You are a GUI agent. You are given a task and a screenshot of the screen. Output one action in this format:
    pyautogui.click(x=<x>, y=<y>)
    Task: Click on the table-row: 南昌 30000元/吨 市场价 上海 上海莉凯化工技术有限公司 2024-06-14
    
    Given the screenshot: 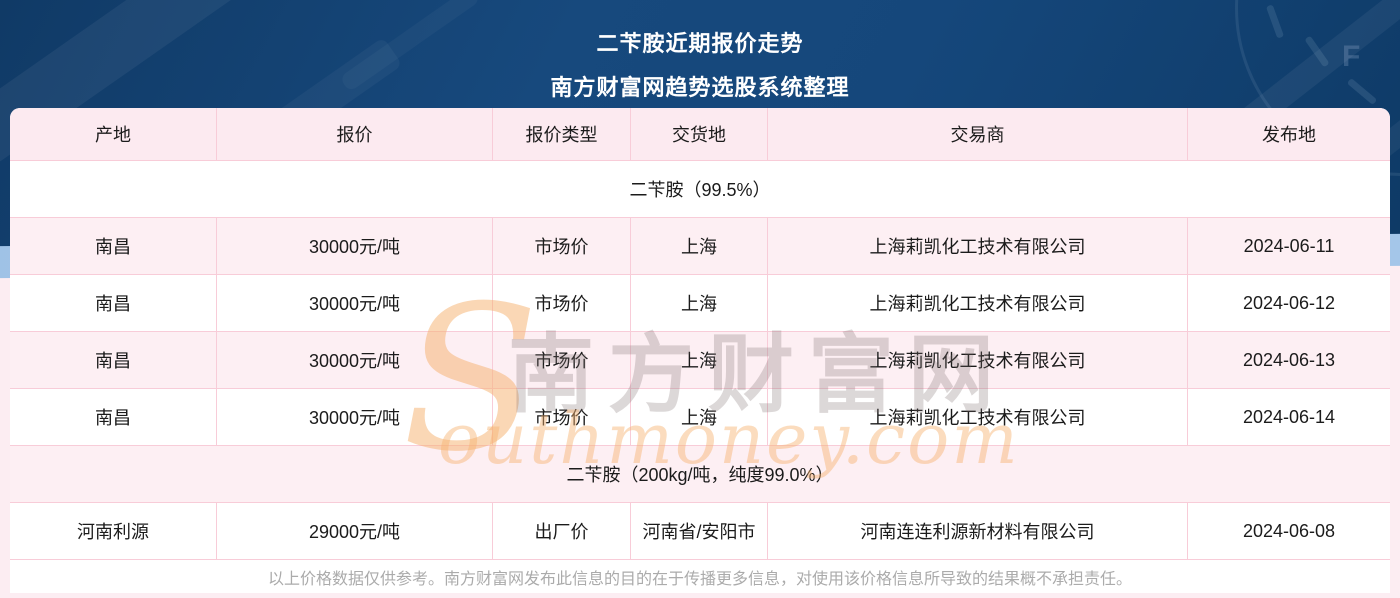 What is the action you would take?
    pyautogui.click(x=700, y=416)
    